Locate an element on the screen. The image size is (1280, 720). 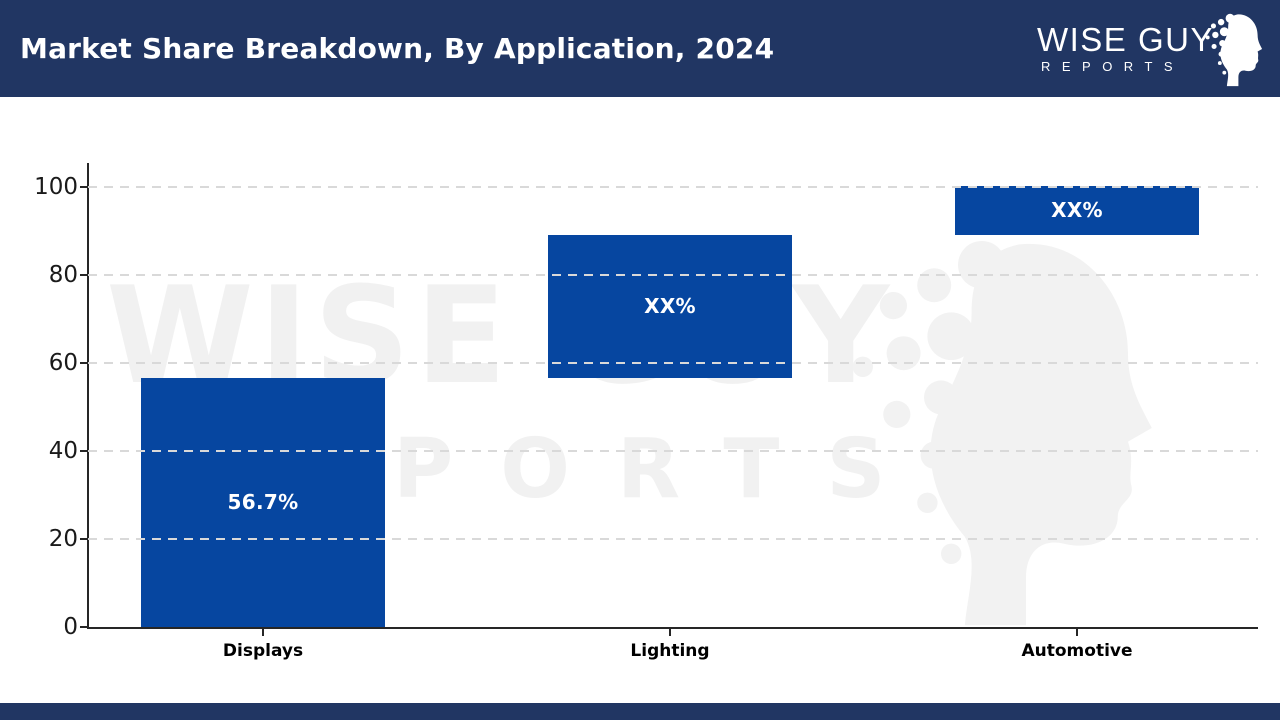
x-axis-label: Automotive is located at coordinates (1077, 651).